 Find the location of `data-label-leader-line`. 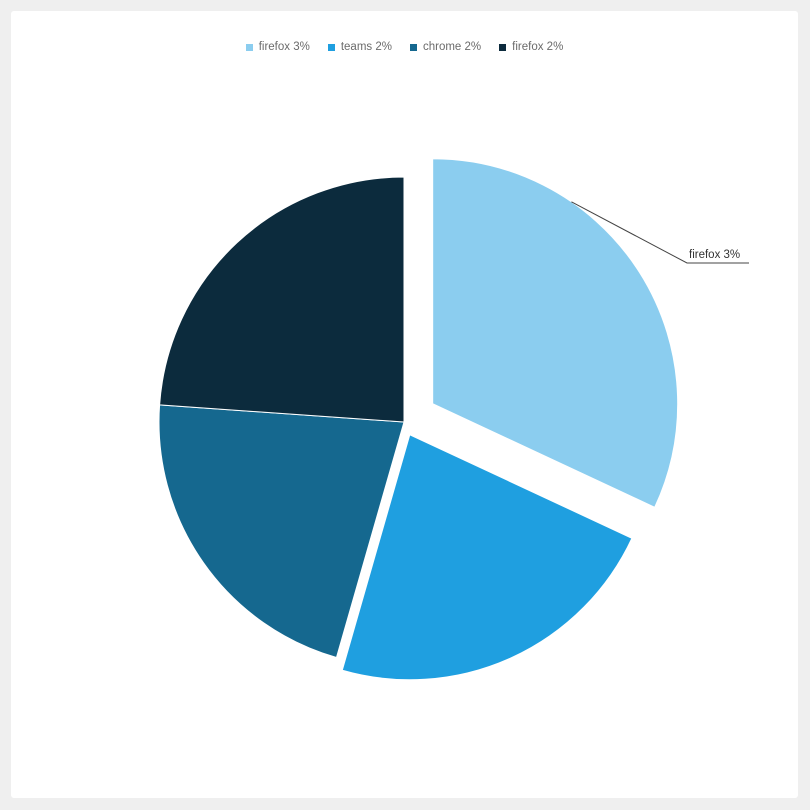

data-label-leader-line is located at coordinates (660, 232).